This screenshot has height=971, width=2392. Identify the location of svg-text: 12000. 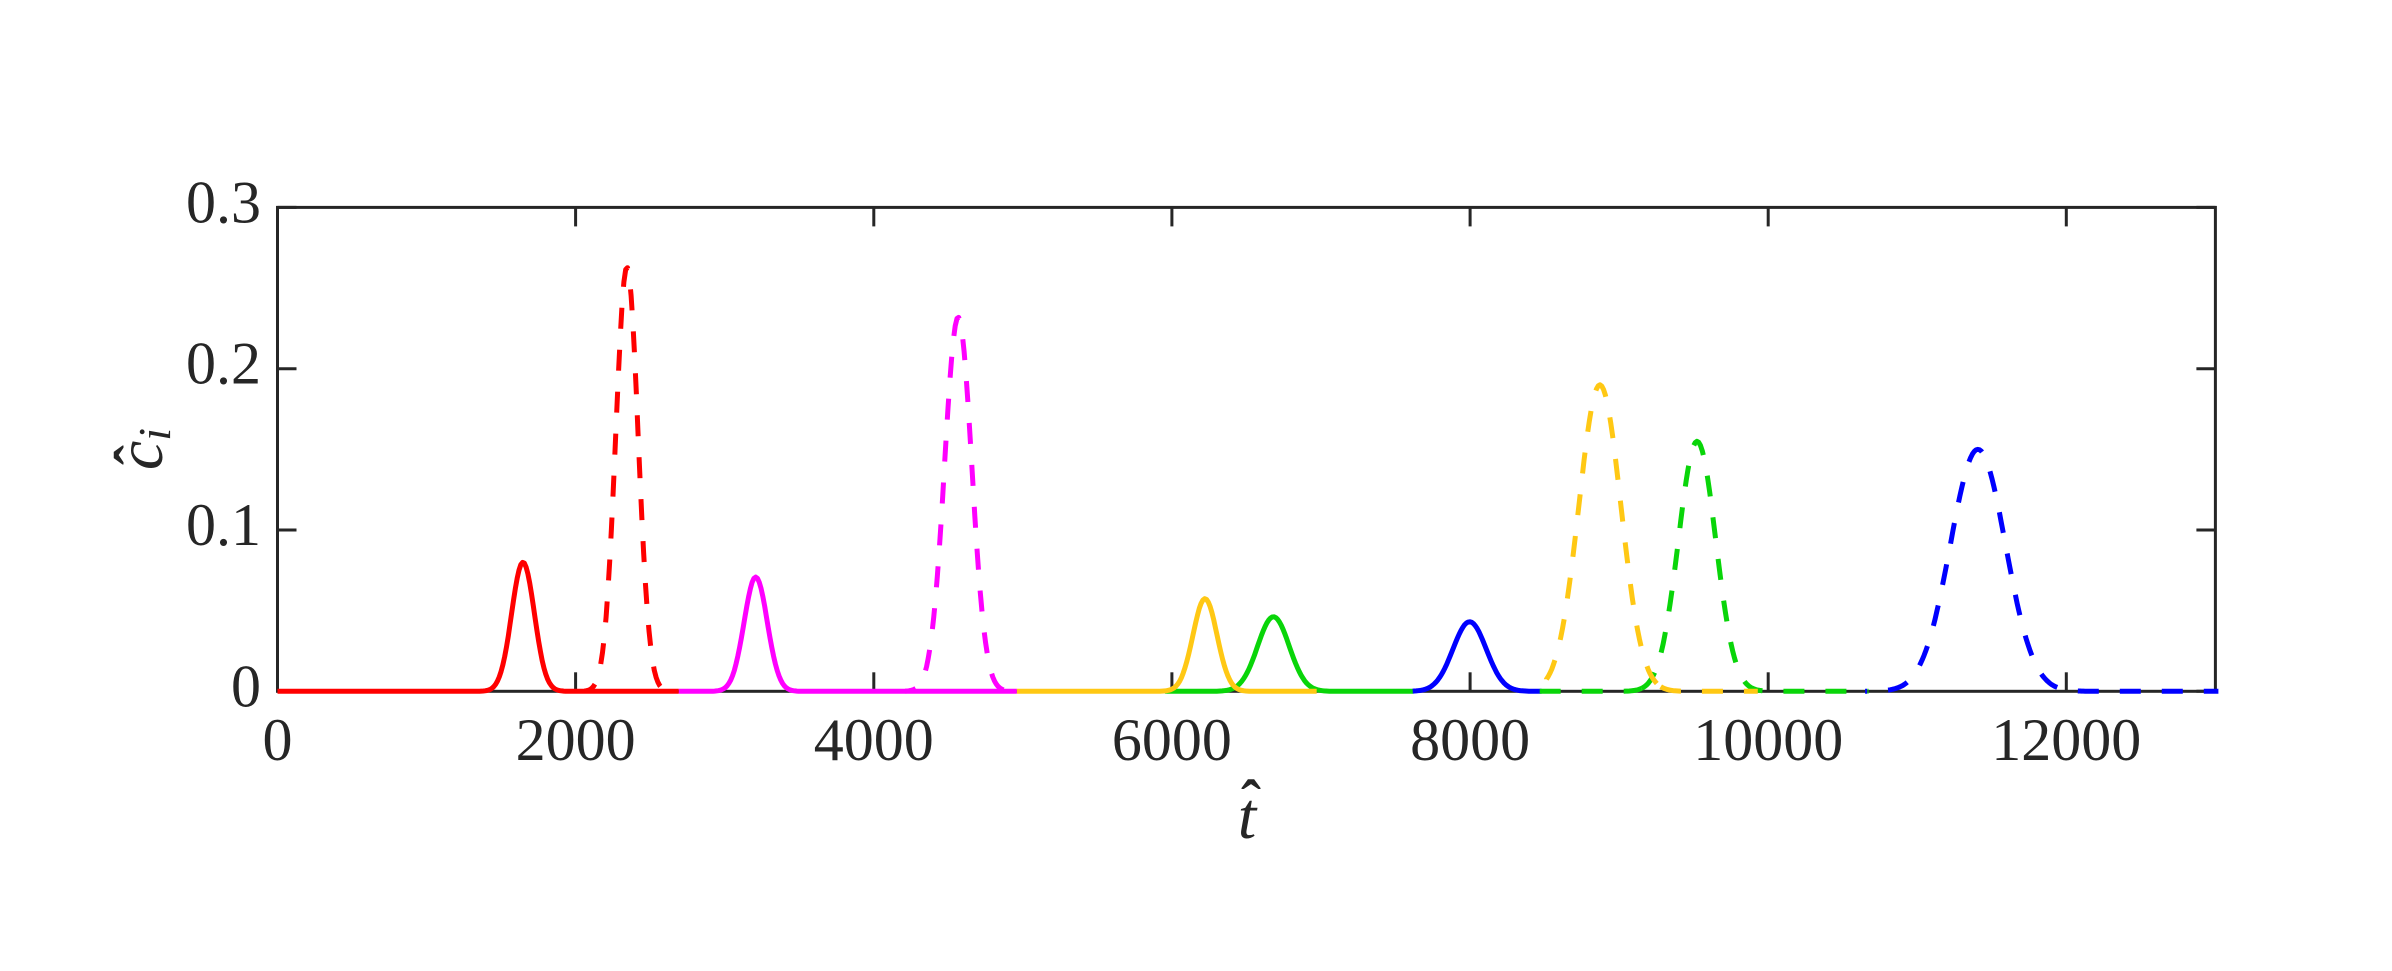
(2066, 740).